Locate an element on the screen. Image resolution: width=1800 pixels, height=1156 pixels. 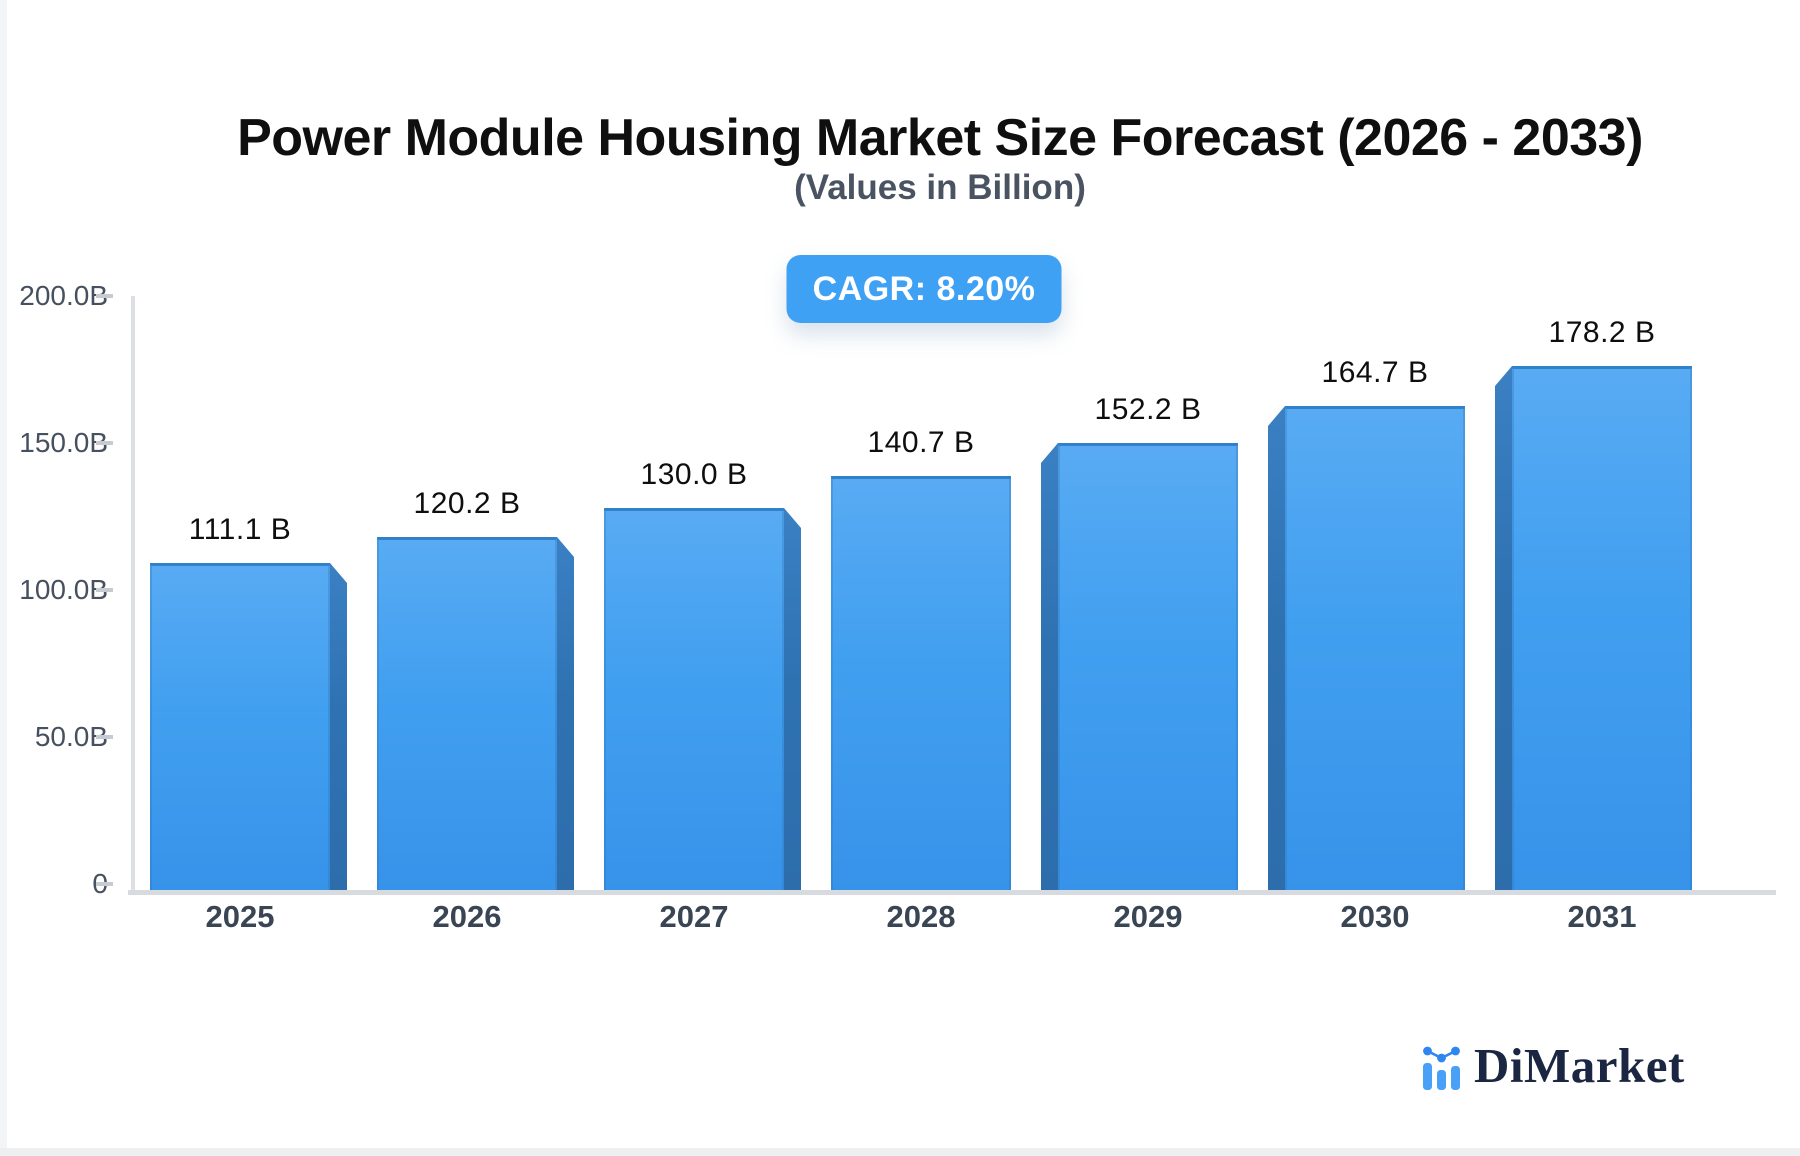
value-label-2028: 140.7 B is located at coordinates (921, 442).